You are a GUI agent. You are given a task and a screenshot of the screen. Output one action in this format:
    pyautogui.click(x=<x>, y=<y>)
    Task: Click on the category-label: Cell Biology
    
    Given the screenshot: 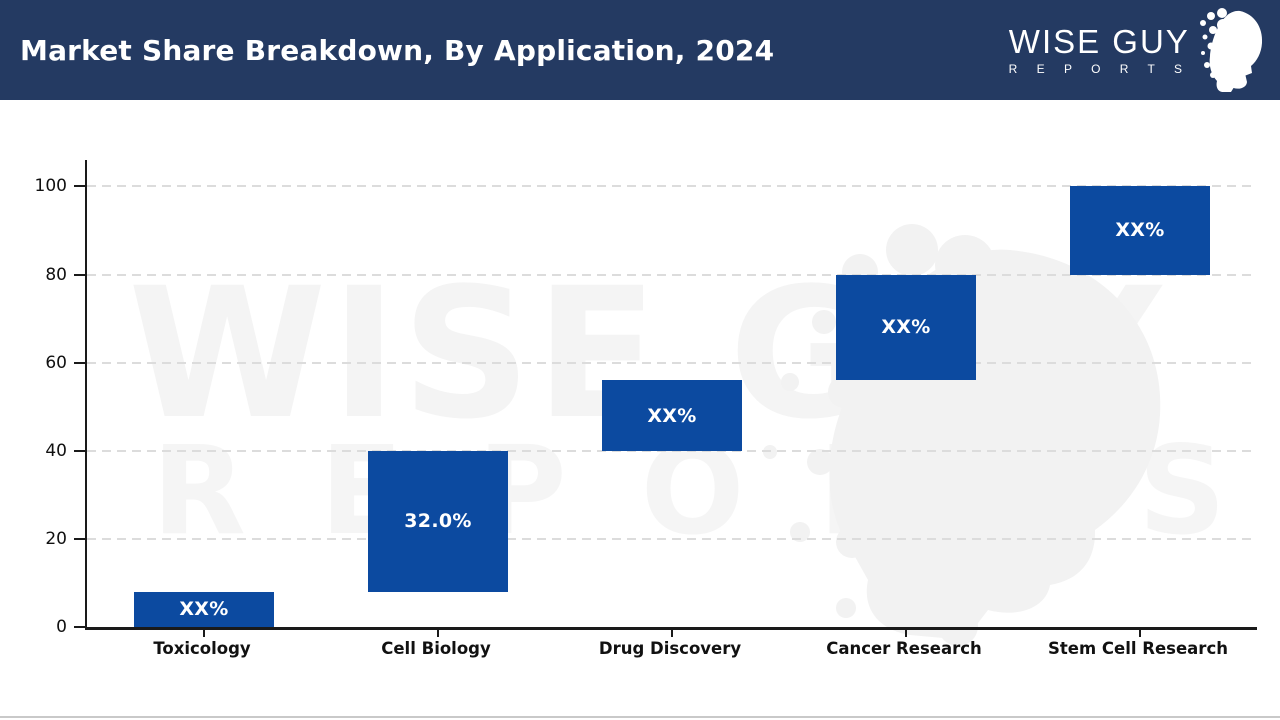 What is the action you would take?
    pyautogui.click(x=436, y=648)
    